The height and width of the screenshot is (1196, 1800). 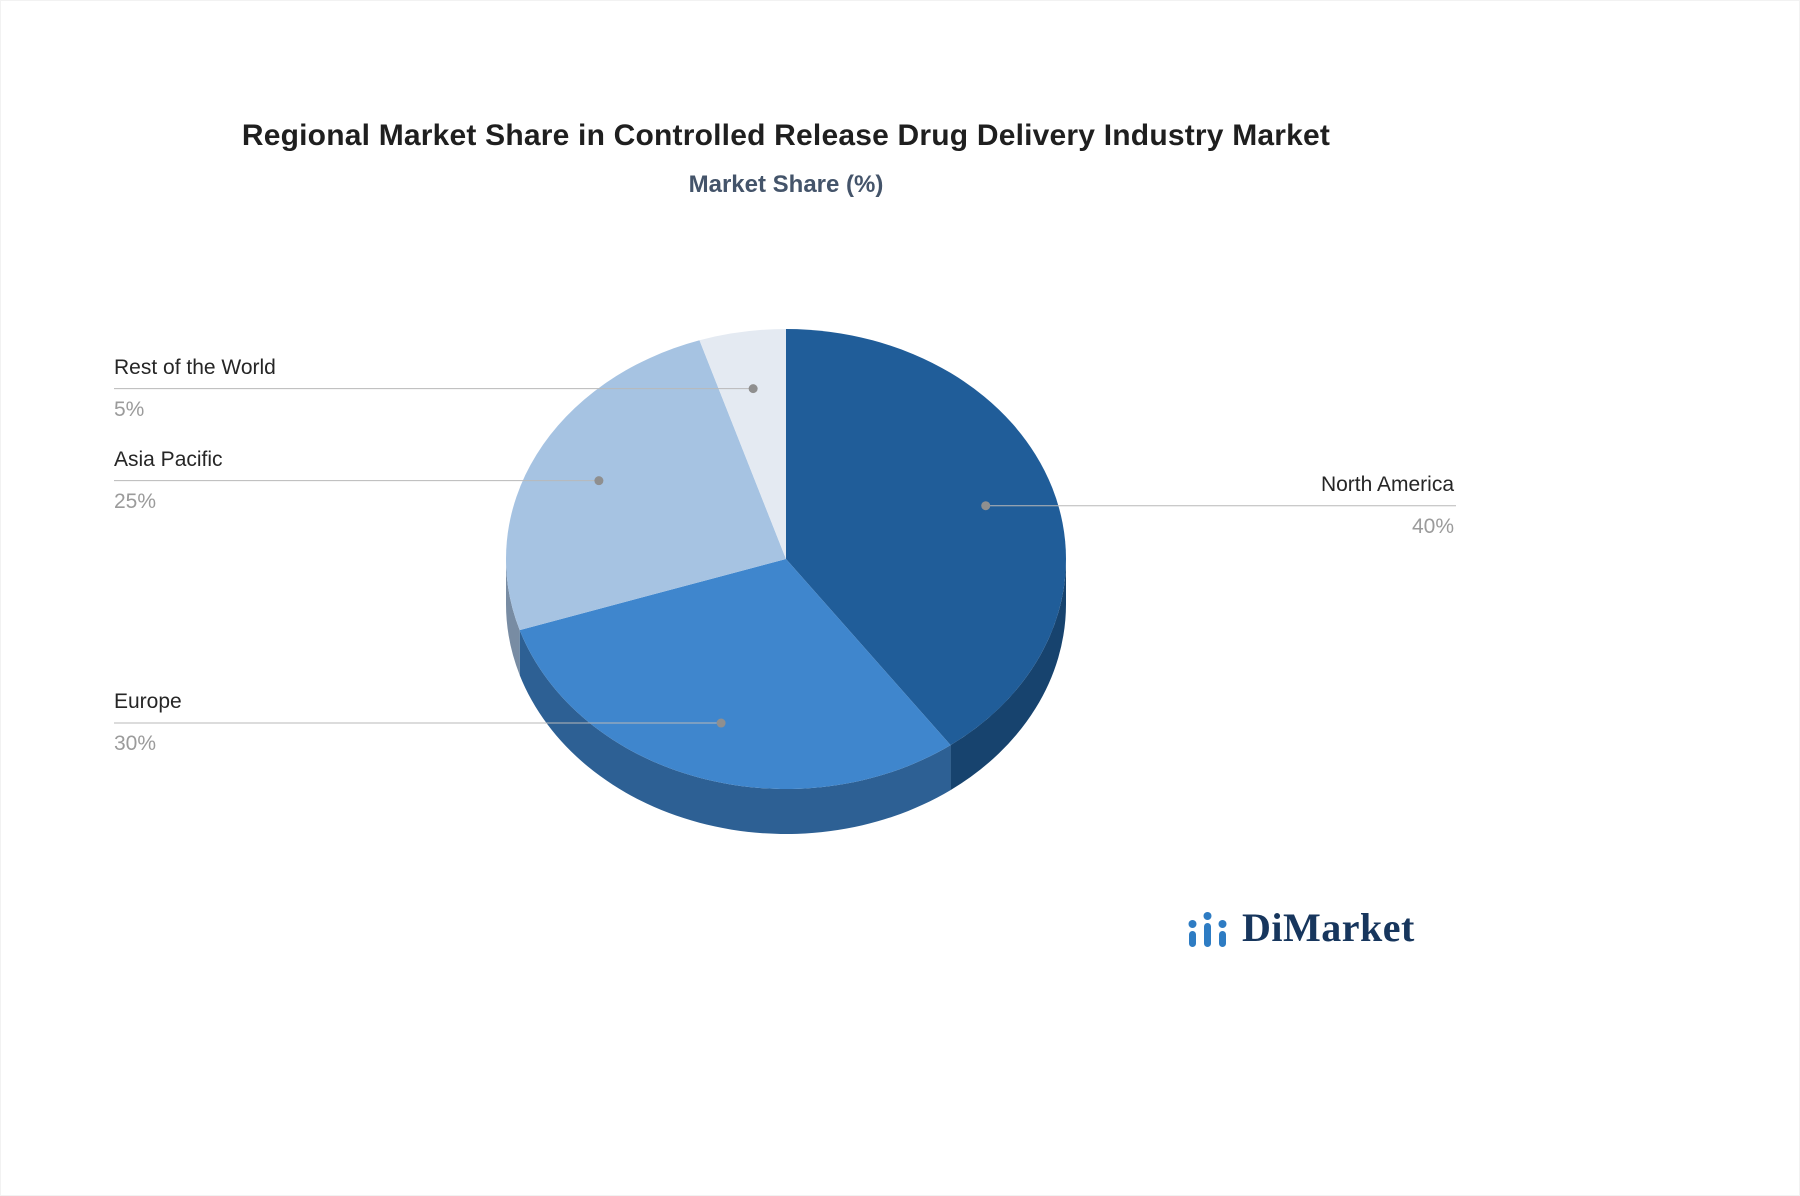 What do you see at coordinates (1328, 927) in the screenshot?
I see `logo-text: DiMarket` at bounding box center [1328, 927].